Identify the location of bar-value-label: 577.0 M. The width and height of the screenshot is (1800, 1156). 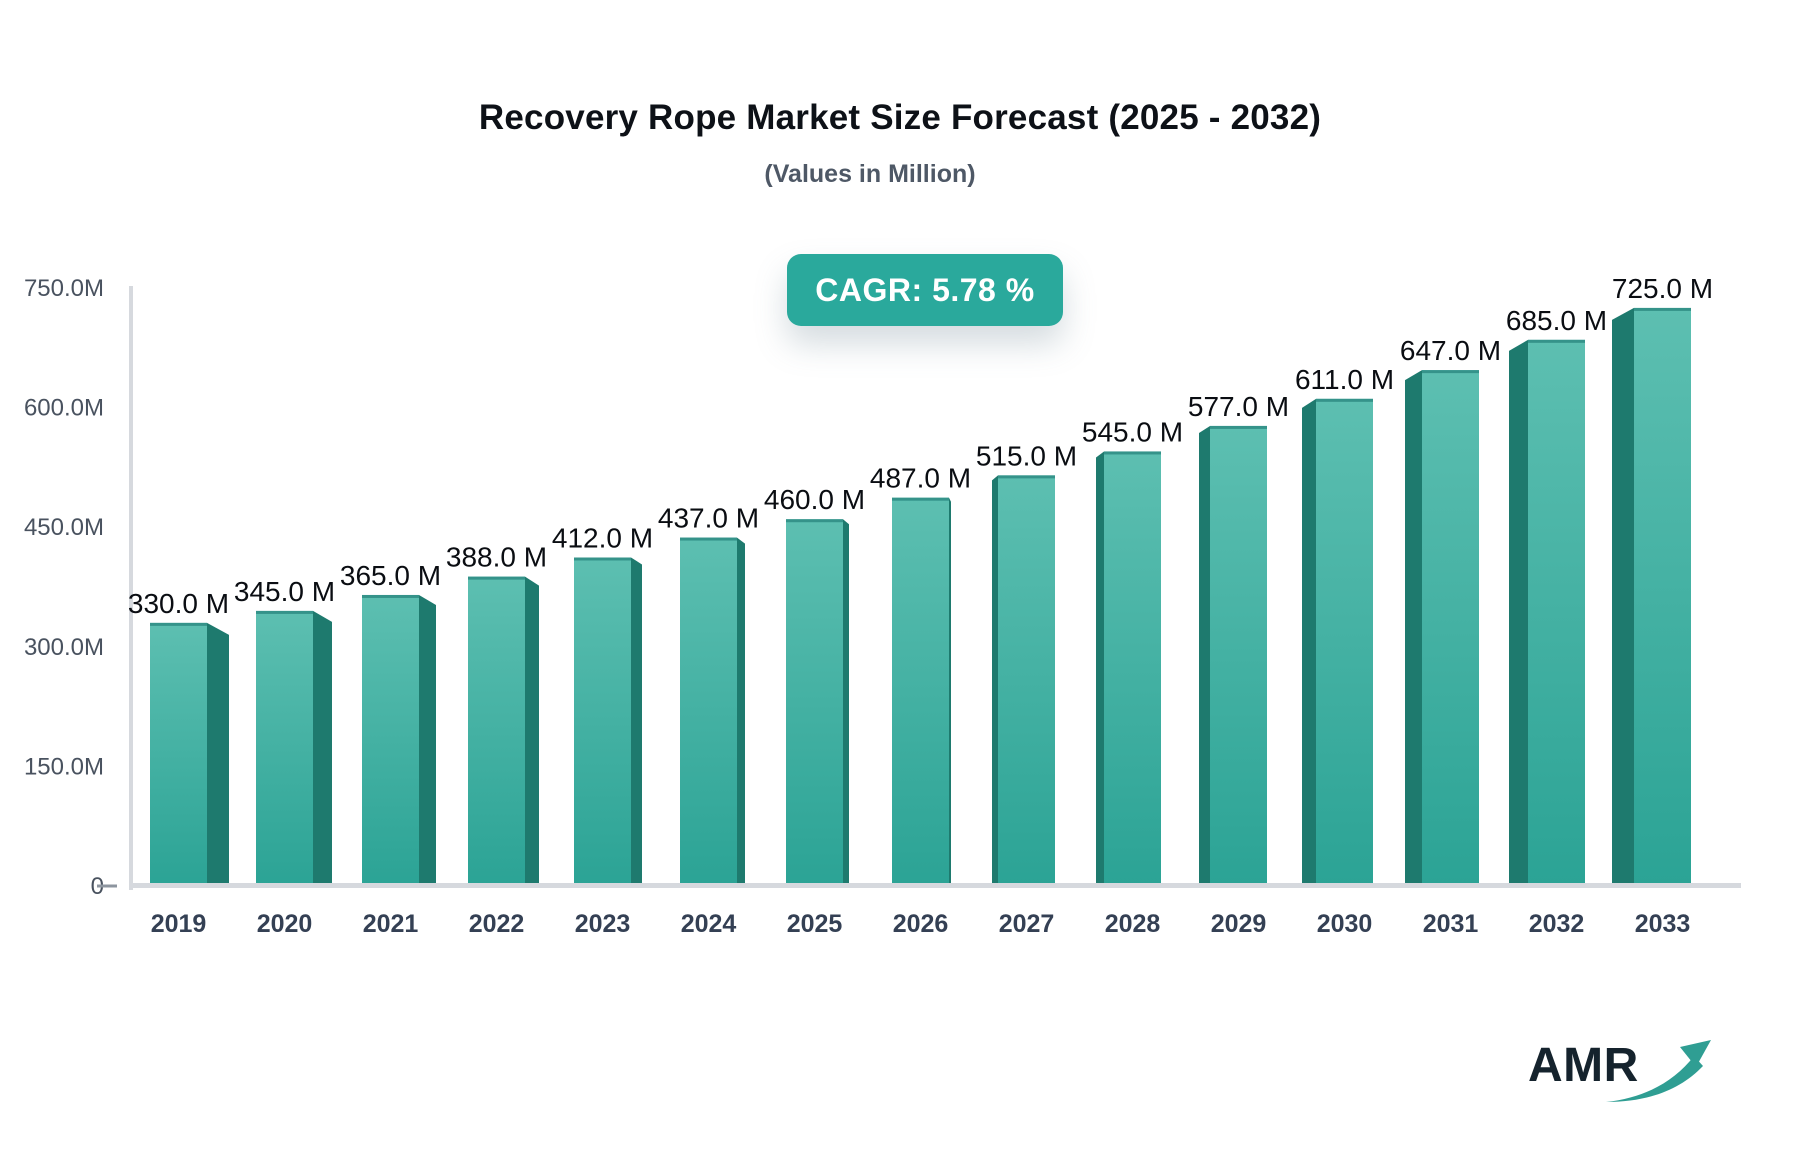
(1238, 406).